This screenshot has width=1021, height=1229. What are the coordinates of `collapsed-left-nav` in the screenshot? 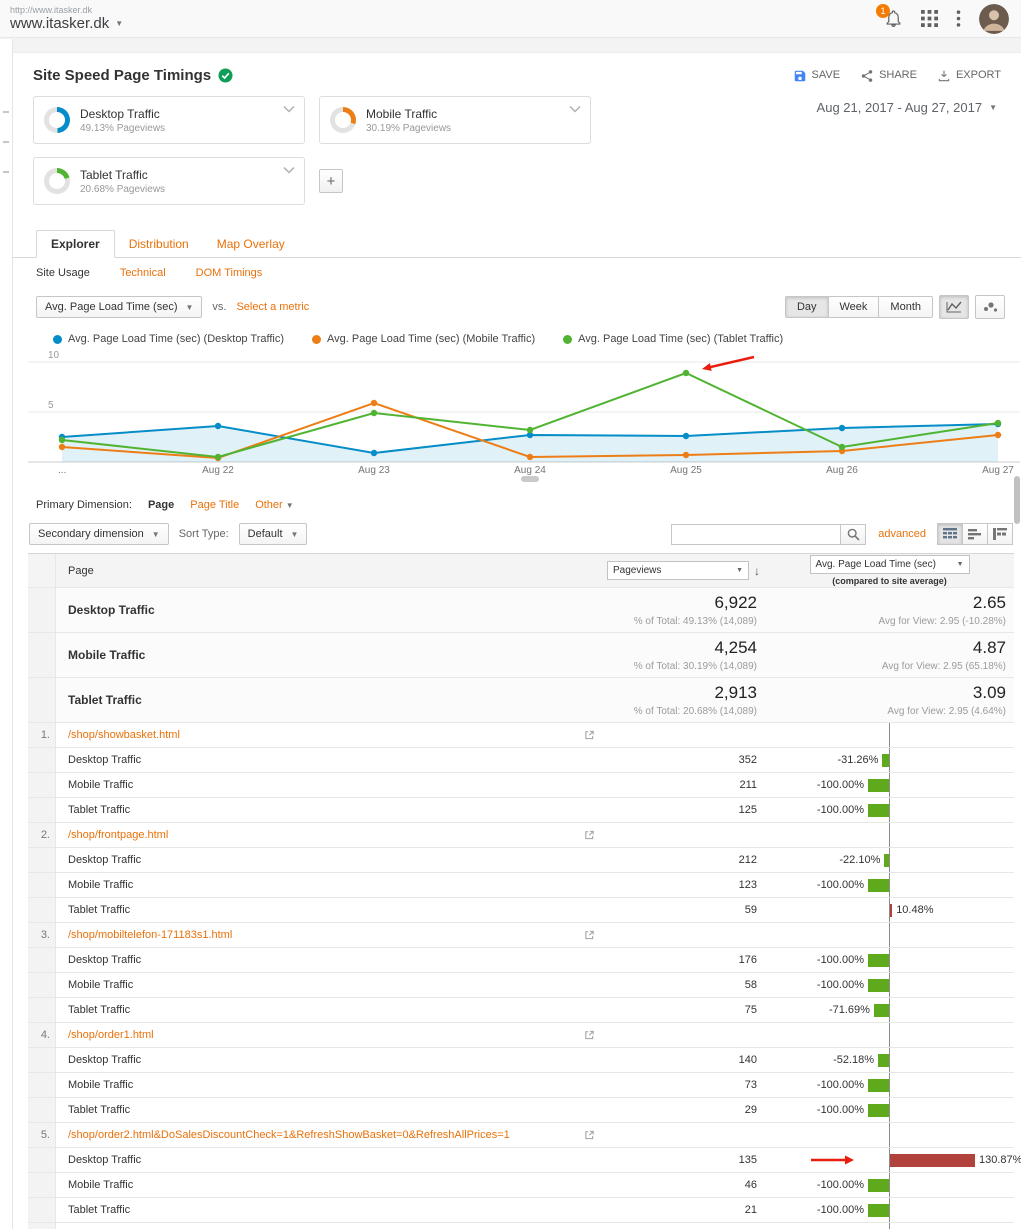 It's located at (6, 634).